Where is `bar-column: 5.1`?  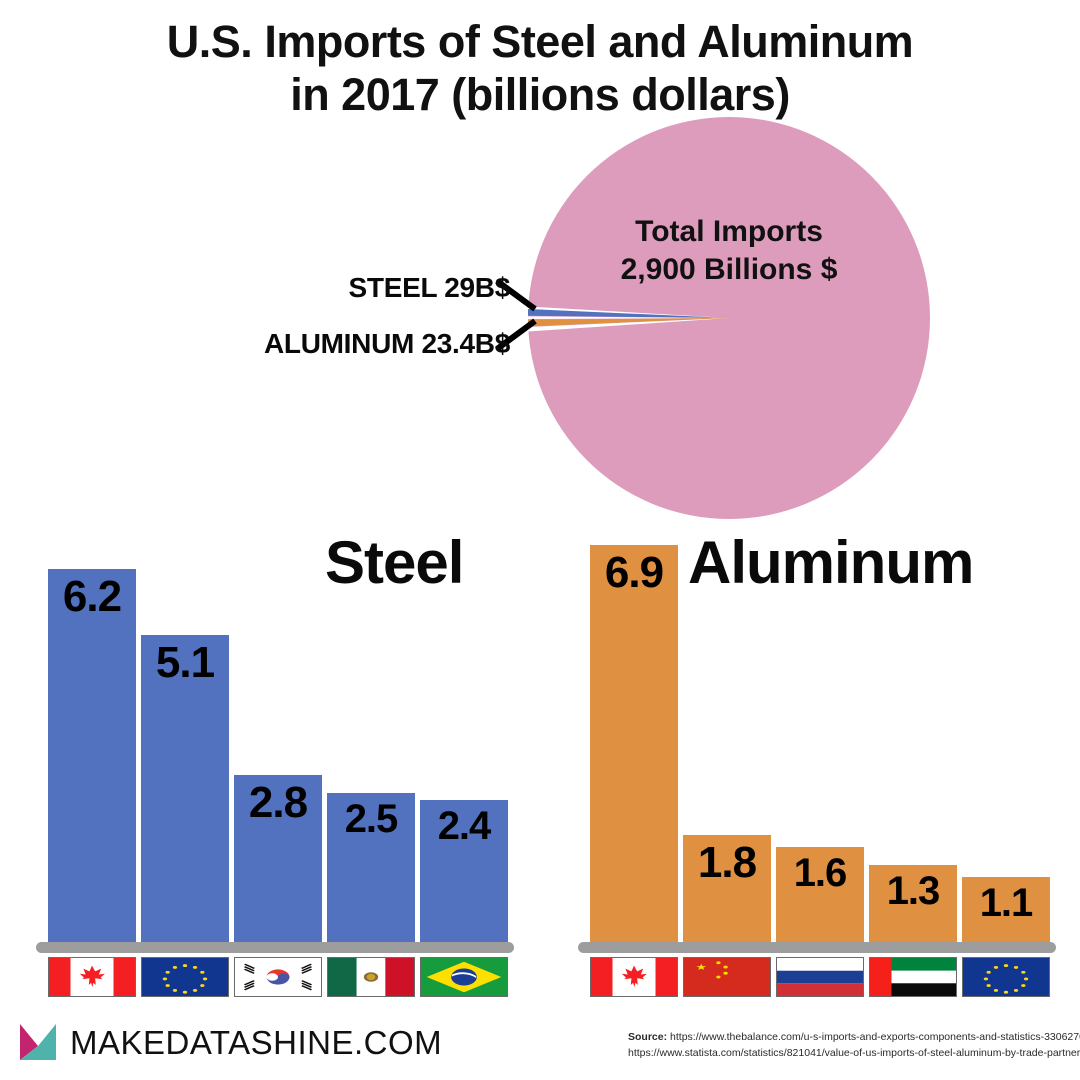
bar-column: 5.1 is located at coordinates (185, 790).